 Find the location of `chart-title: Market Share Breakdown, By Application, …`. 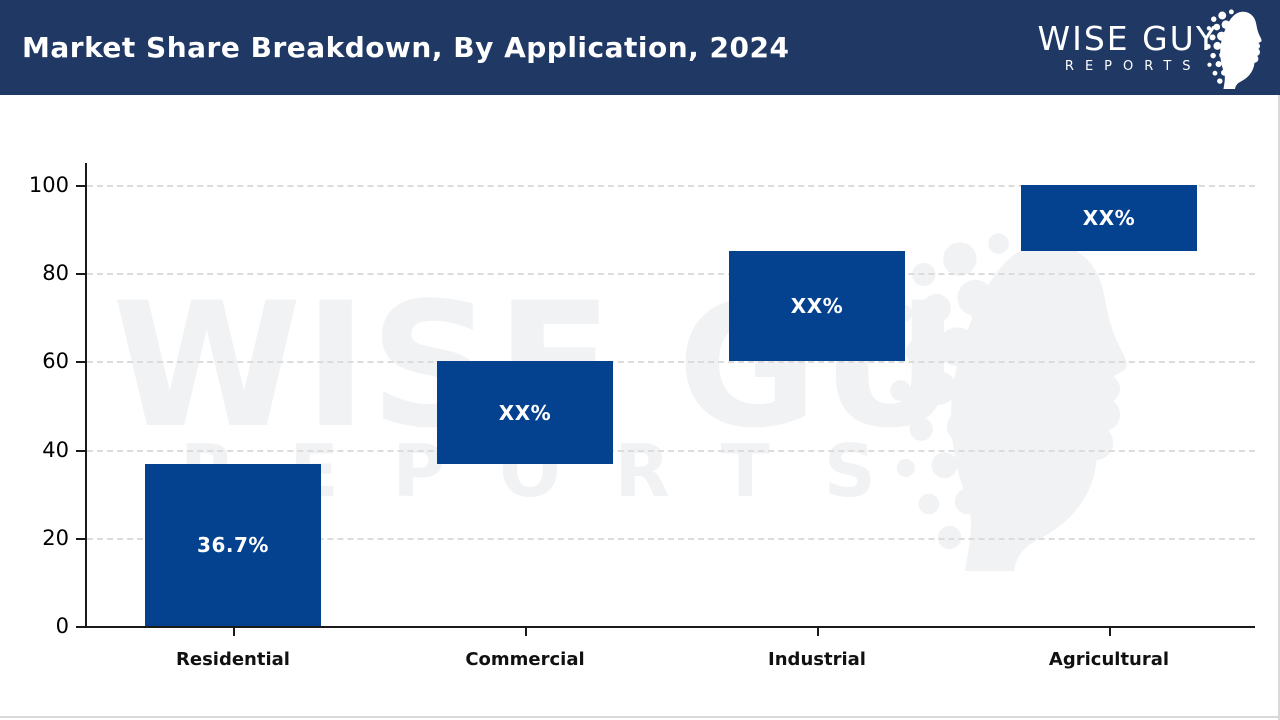

chart-title: Market Share Breakdown, By Application, … is located at coordinates (406, 47).